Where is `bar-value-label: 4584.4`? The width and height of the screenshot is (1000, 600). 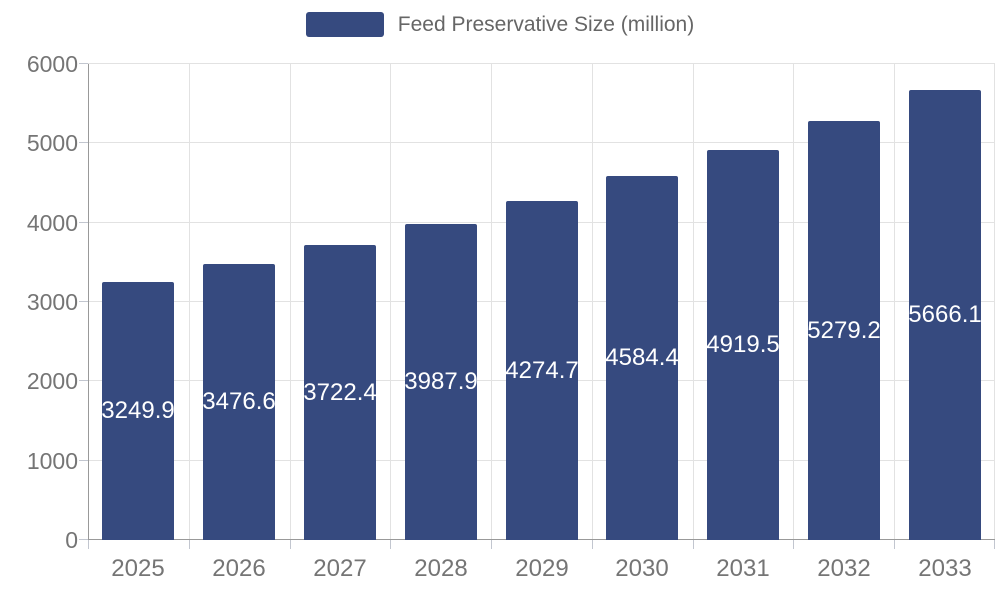
bar-value-label: 4584.4 is located at coordinates (642, 357).